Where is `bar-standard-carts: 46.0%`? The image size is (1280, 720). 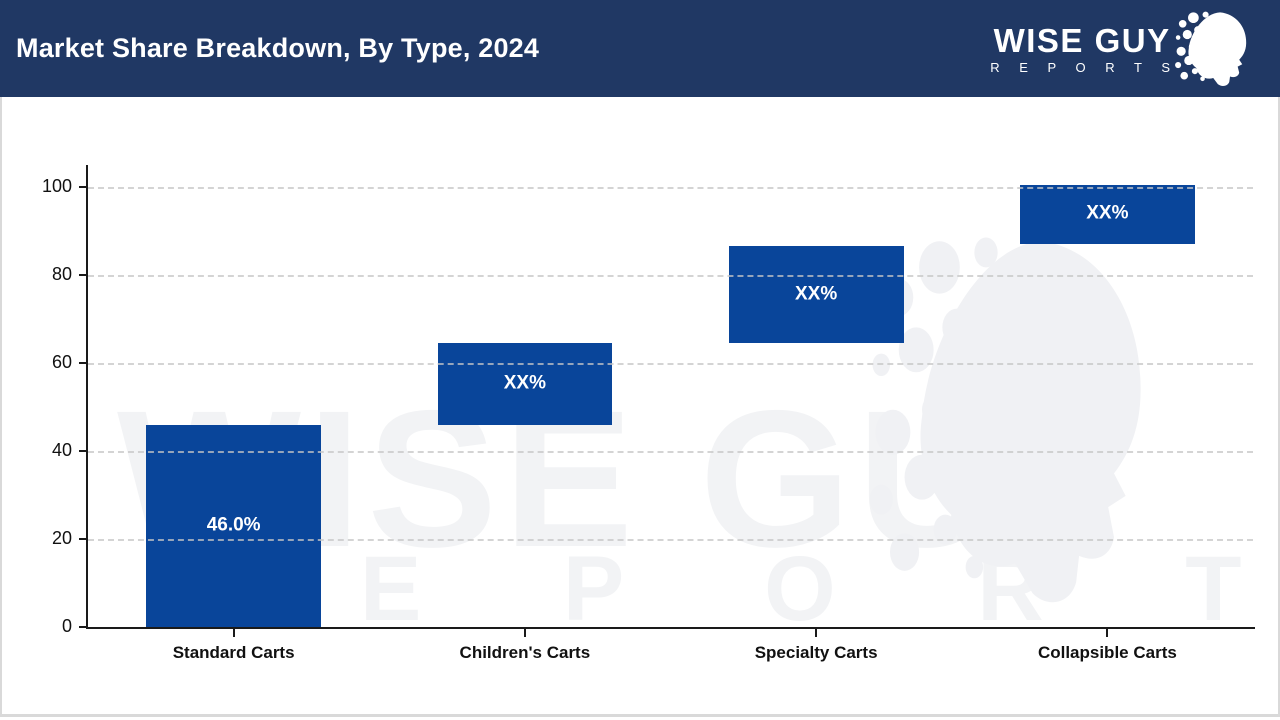
bar-standard-carts: 46.0% is located at coordinates (233, 525).